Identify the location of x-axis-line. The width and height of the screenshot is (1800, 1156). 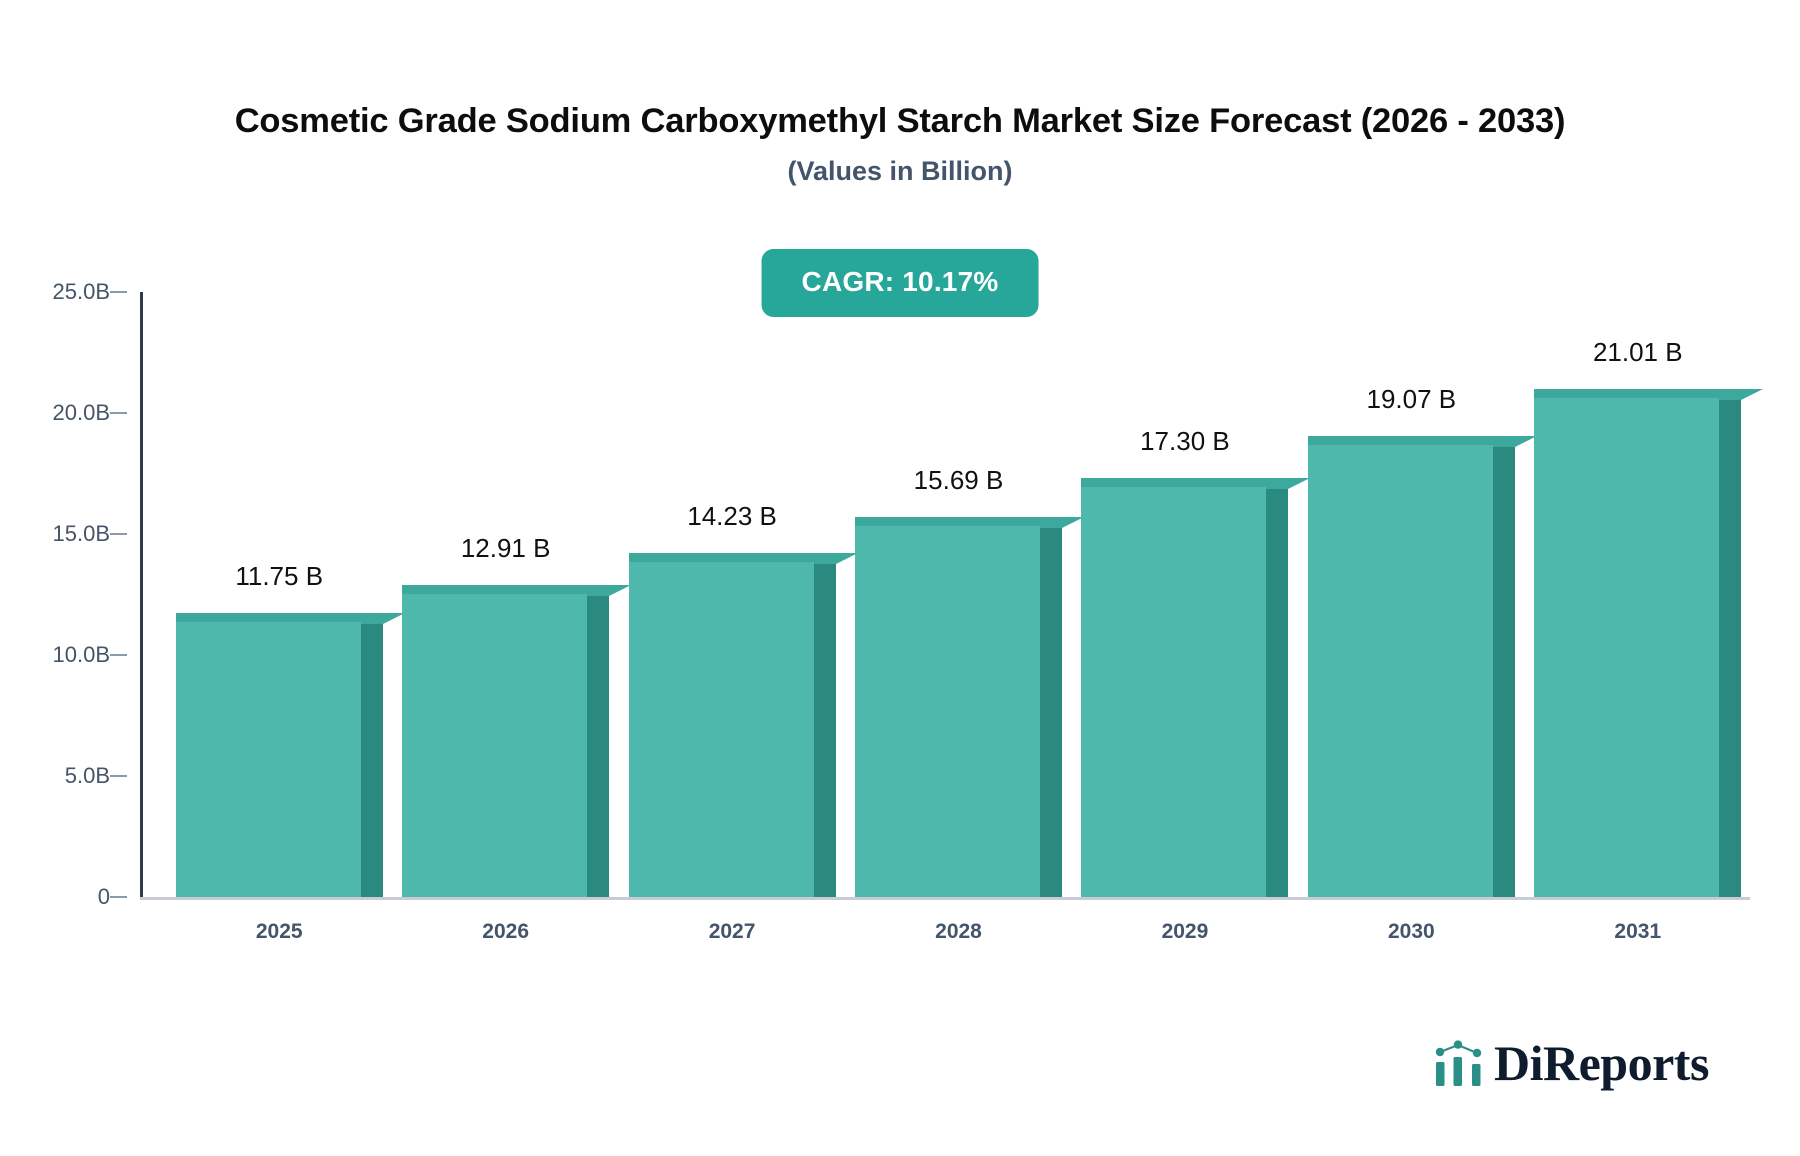
(945, 898).